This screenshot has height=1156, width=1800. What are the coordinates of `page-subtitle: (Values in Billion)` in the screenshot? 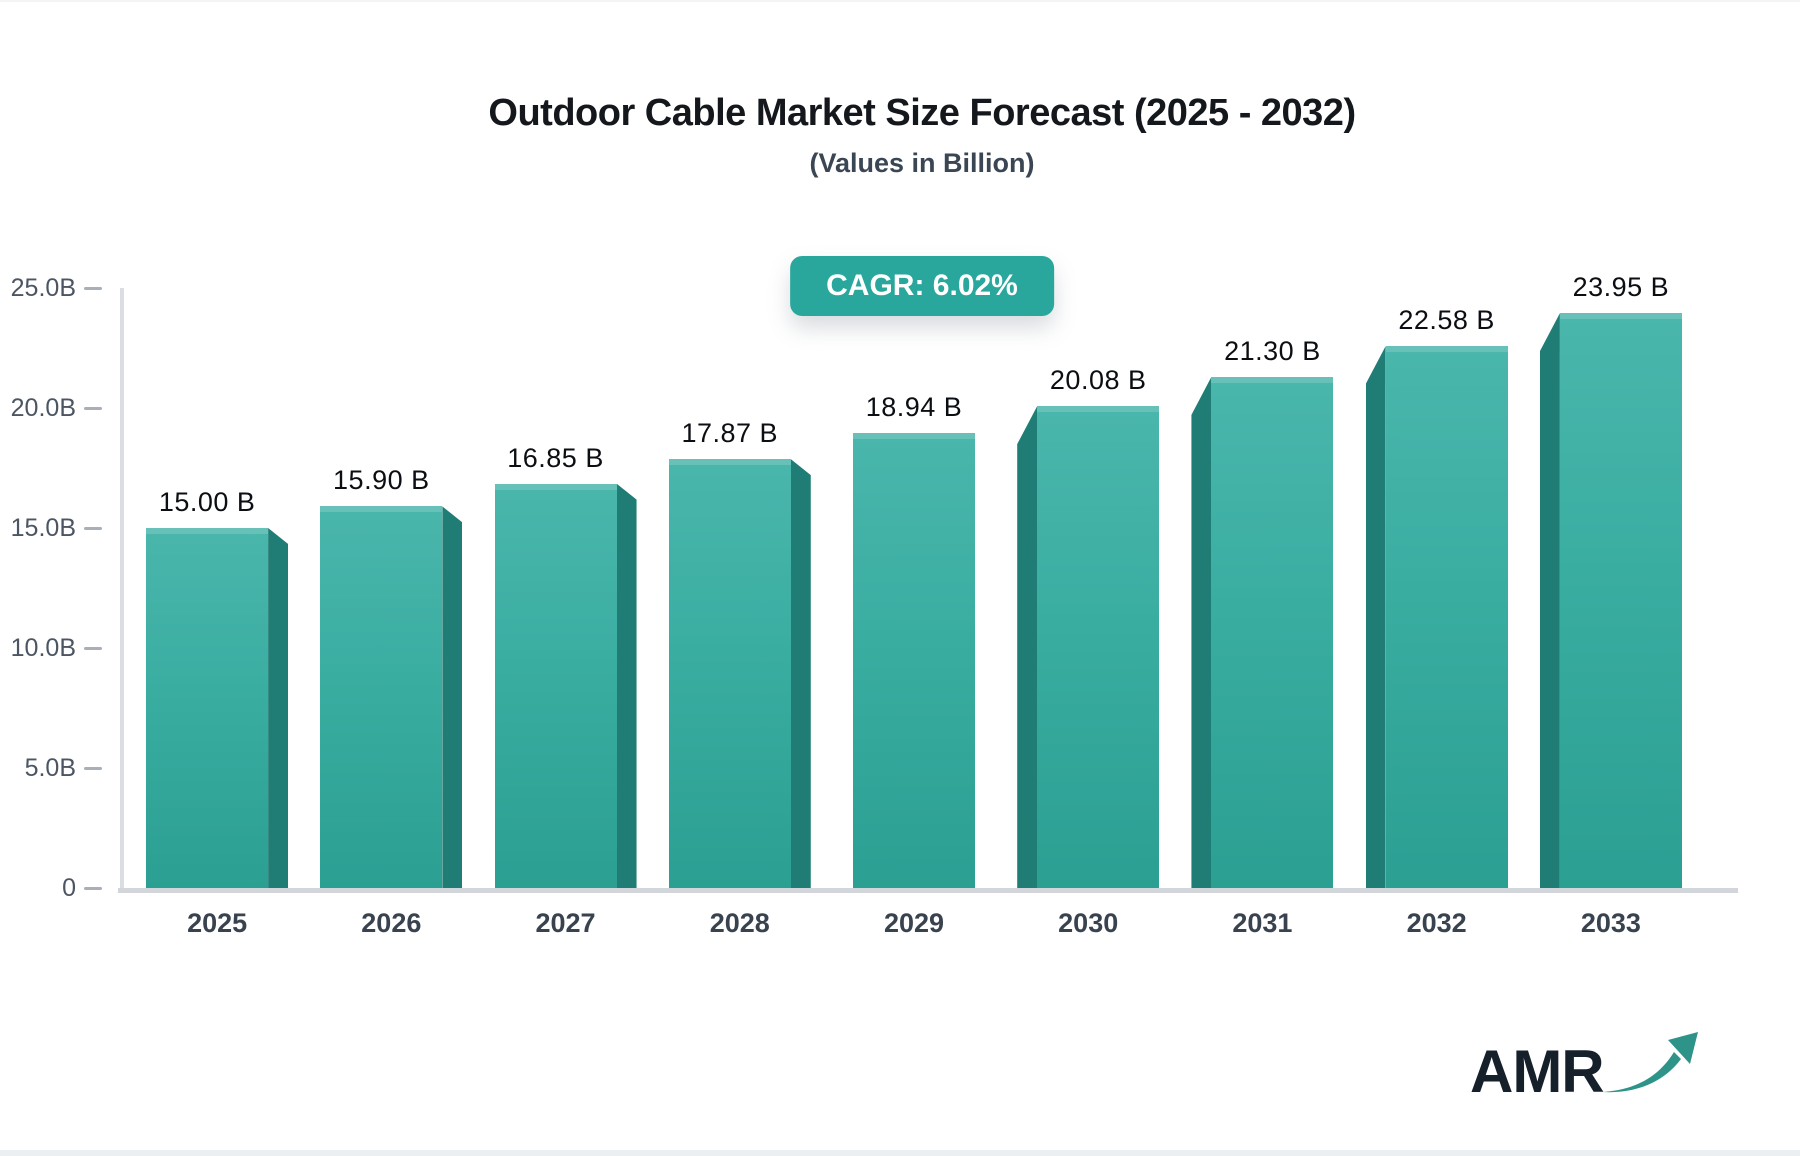 It's located at (922, 163).